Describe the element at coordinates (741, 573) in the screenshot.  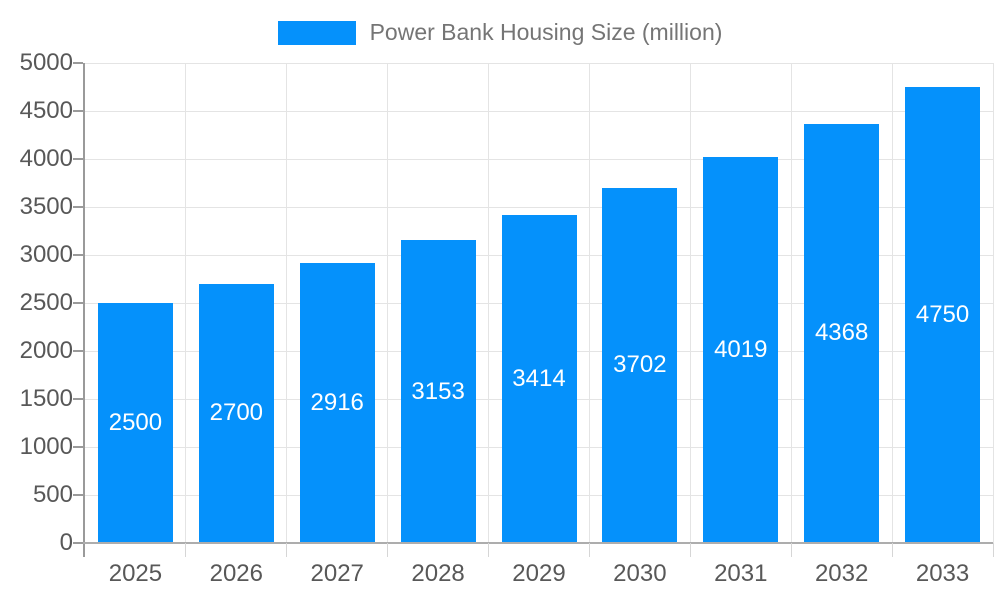
I see `x-axis-tick-label: 2031` at that location.